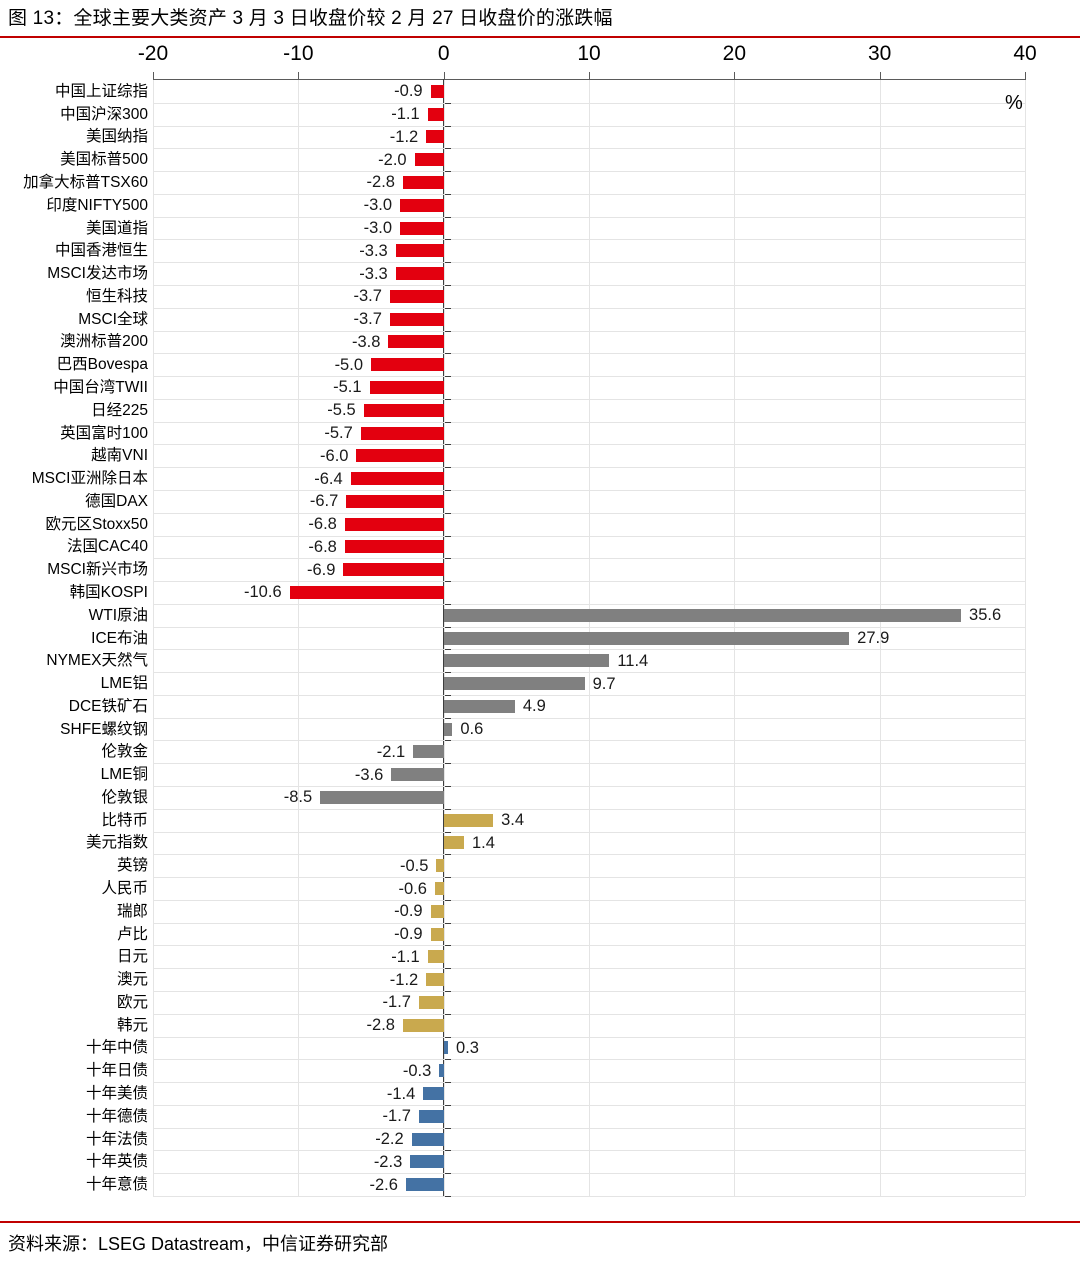  Describe the element at coordinates (373, 273) in the screenshot. I see `bar-value-label: -3.3` at that location.